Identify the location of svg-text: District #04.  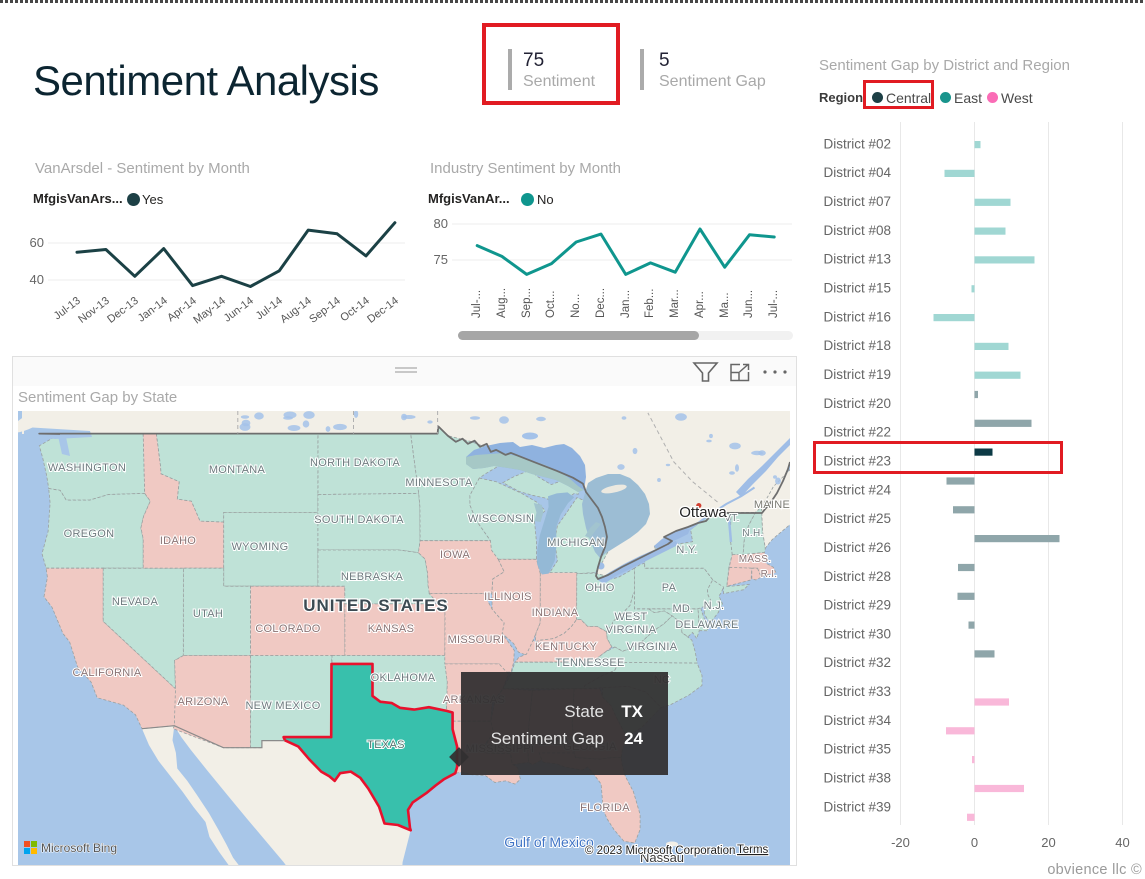
(857, 172).